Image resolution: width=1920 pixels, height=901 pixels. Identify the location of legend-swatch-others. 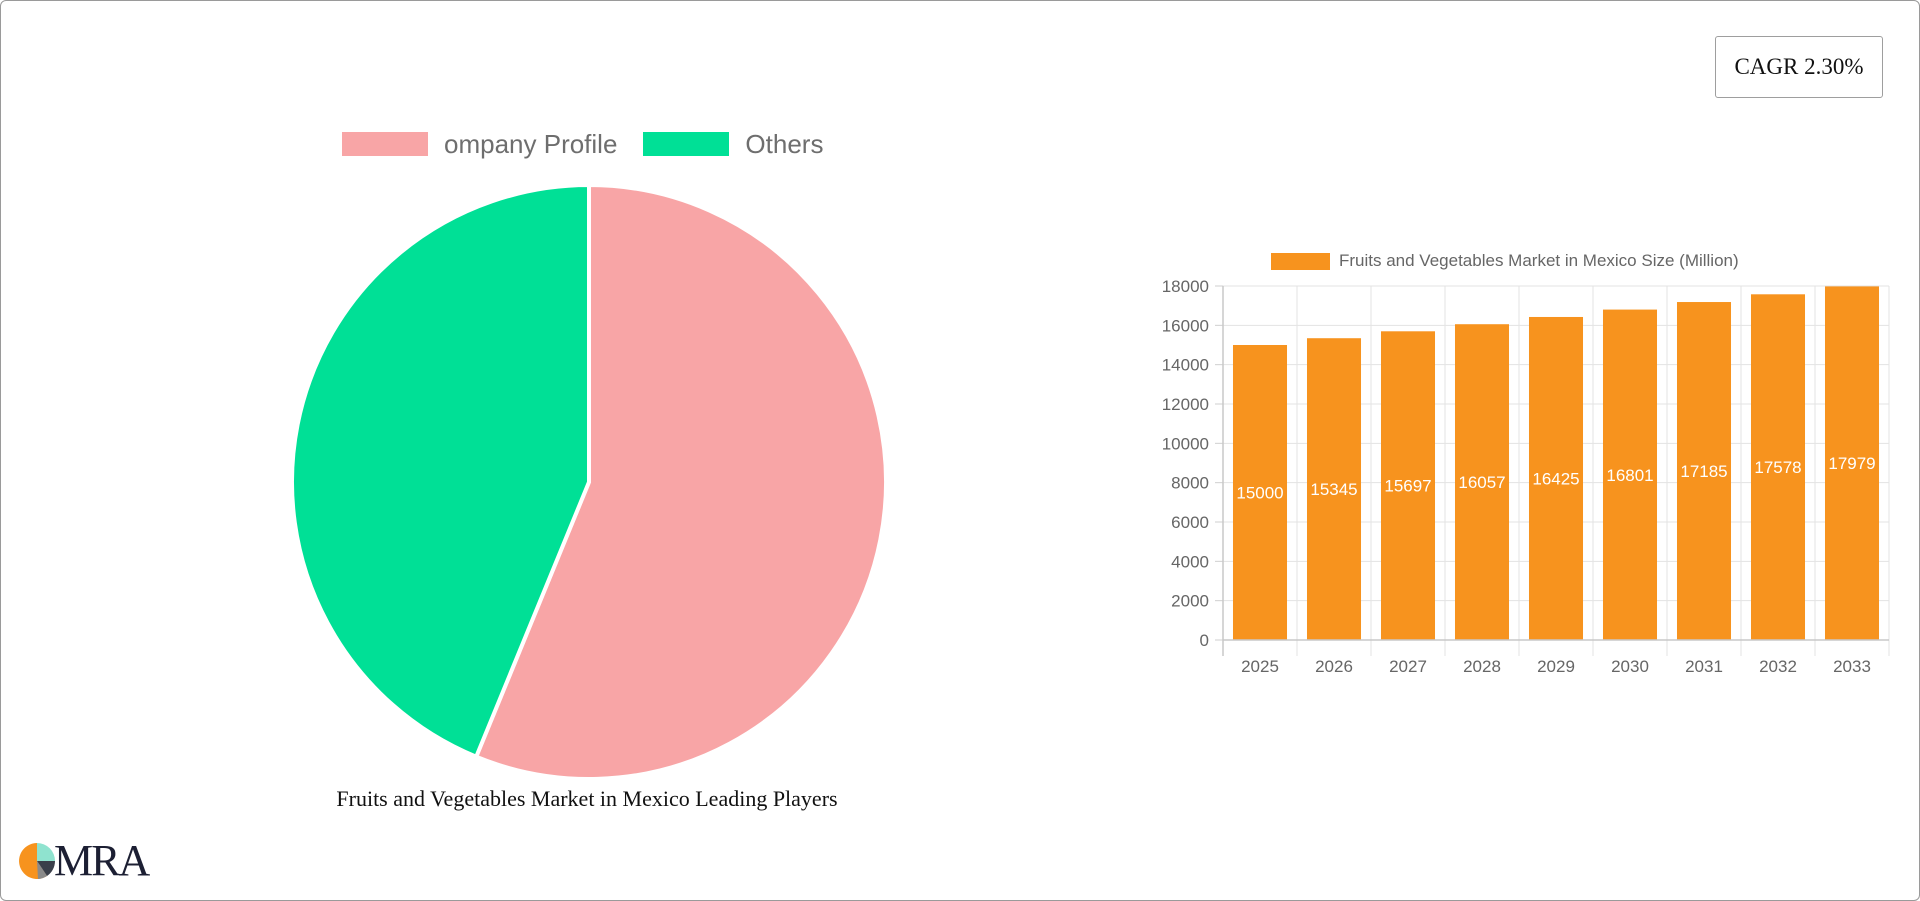
(686, 144).